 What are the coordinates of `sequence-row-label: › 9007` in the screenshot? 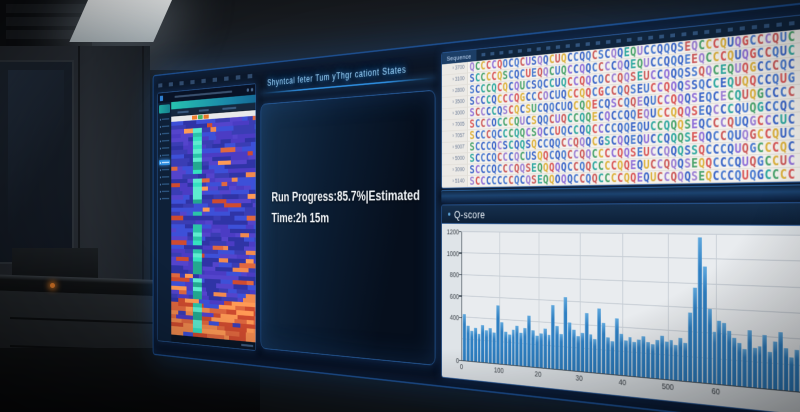 It's located at (454, 147).